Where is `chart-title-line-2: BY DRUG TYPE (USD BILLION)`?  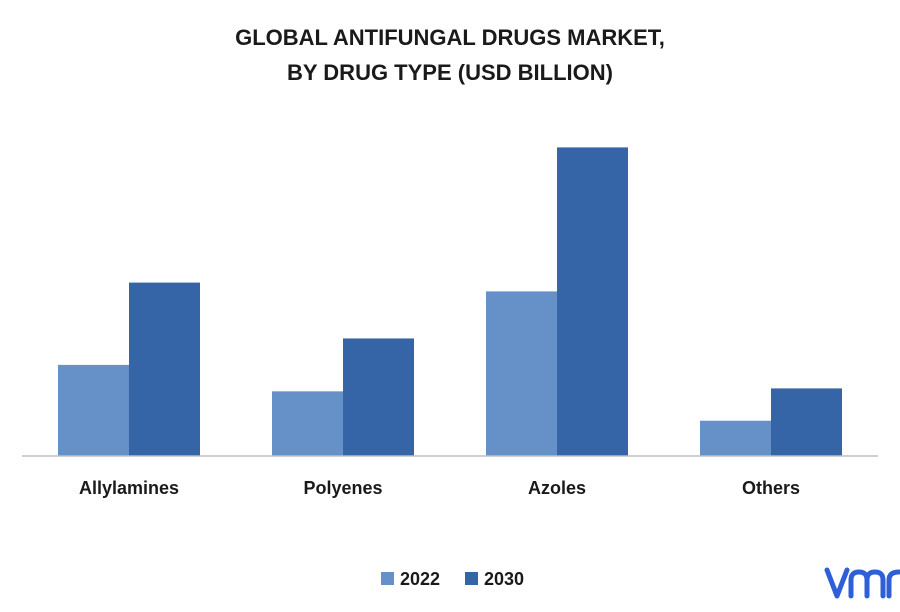
chart-title-line-2: BY DRUG TYPE (USD BILLION) is located at coordinates (450, 72).